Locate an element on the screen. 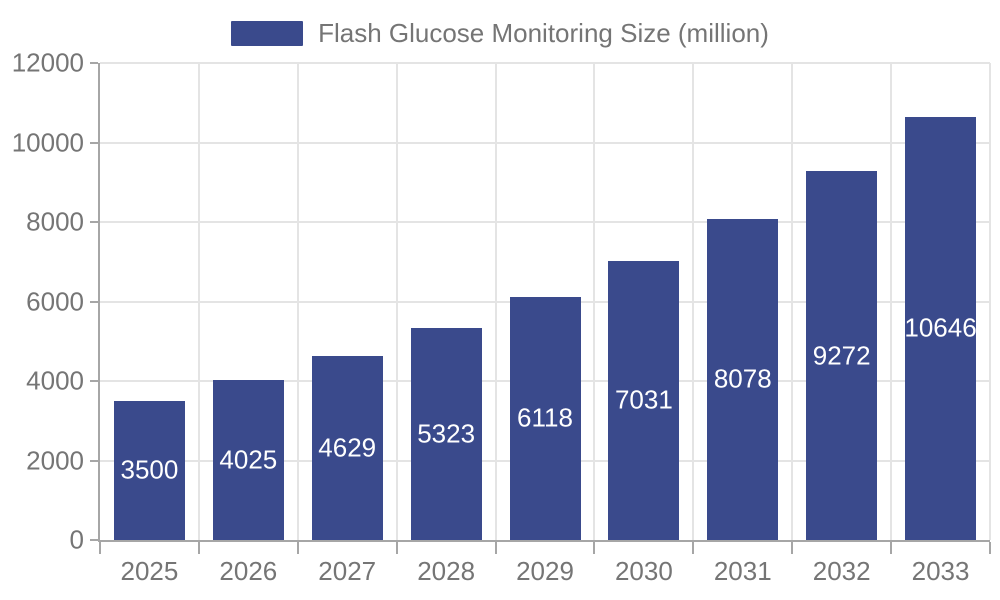  bar: 9272 is located at coordinates (842, 355).